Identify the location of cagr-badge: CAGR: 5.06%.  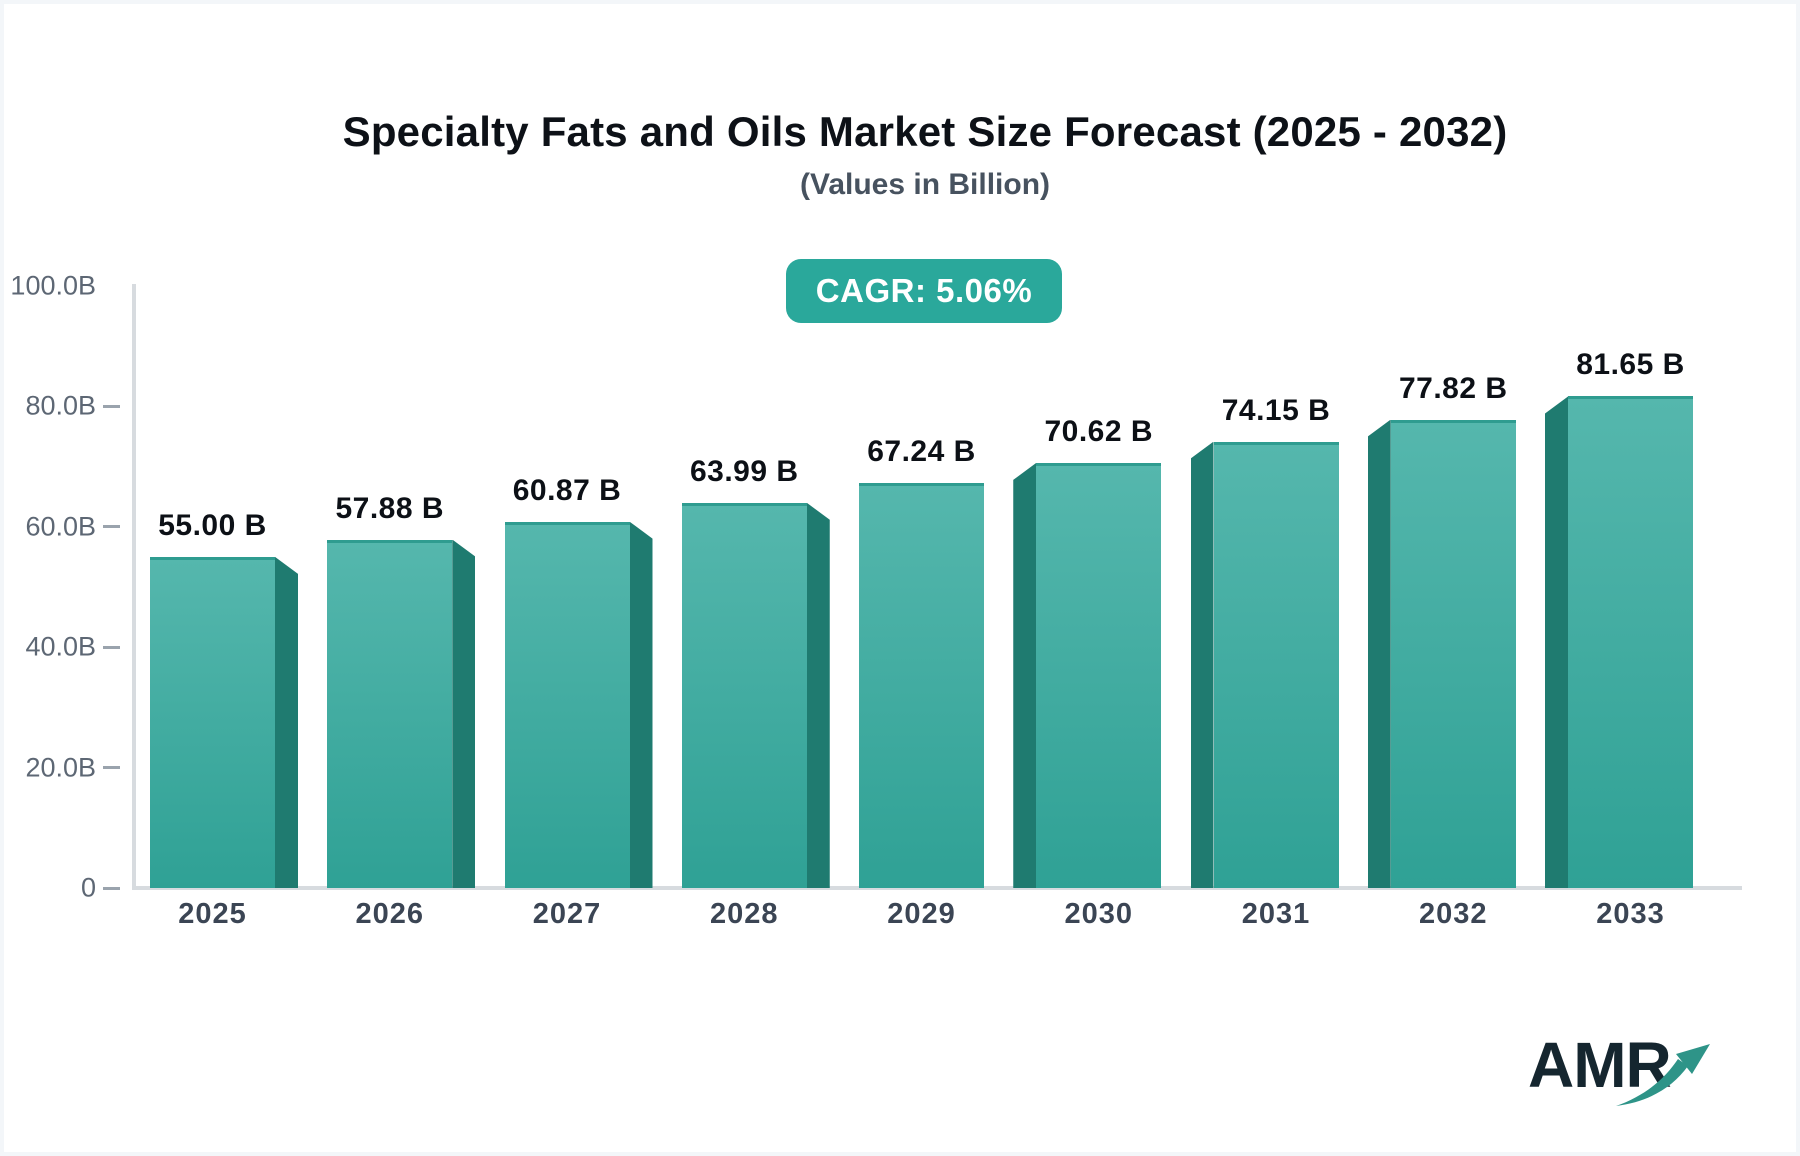
(924, 291).